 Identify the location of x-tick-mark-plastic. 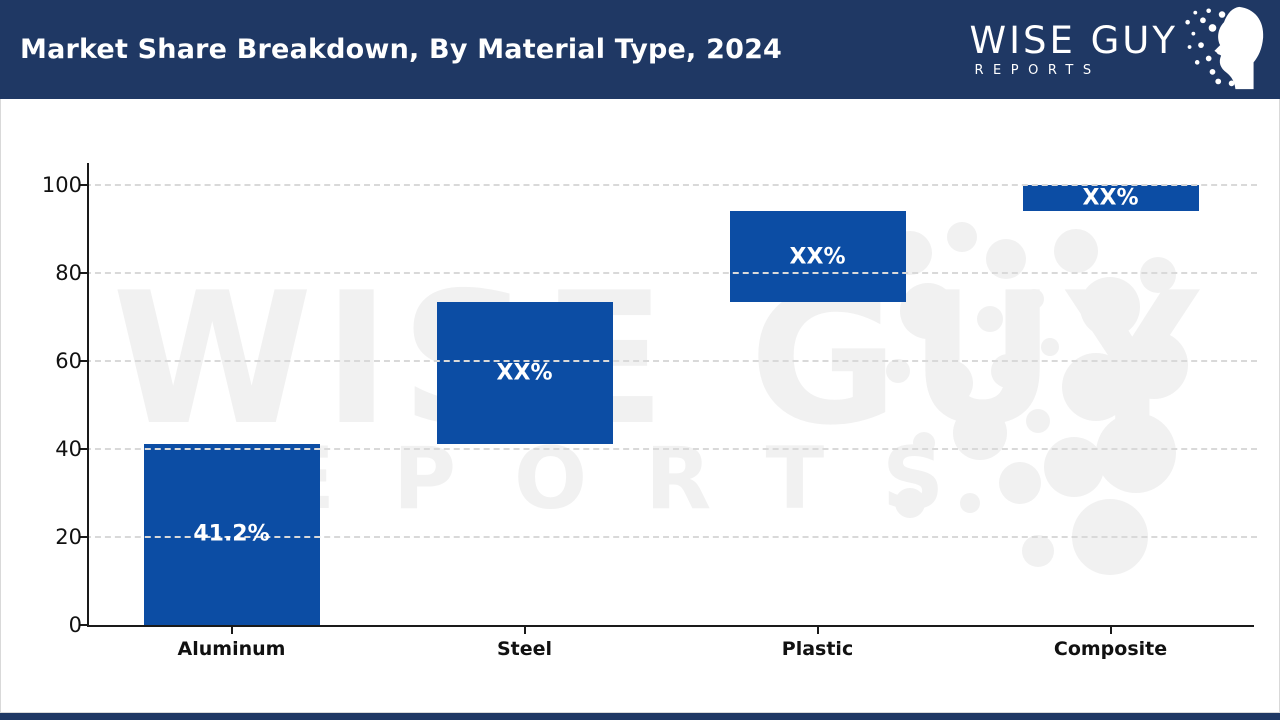
(817, 630).